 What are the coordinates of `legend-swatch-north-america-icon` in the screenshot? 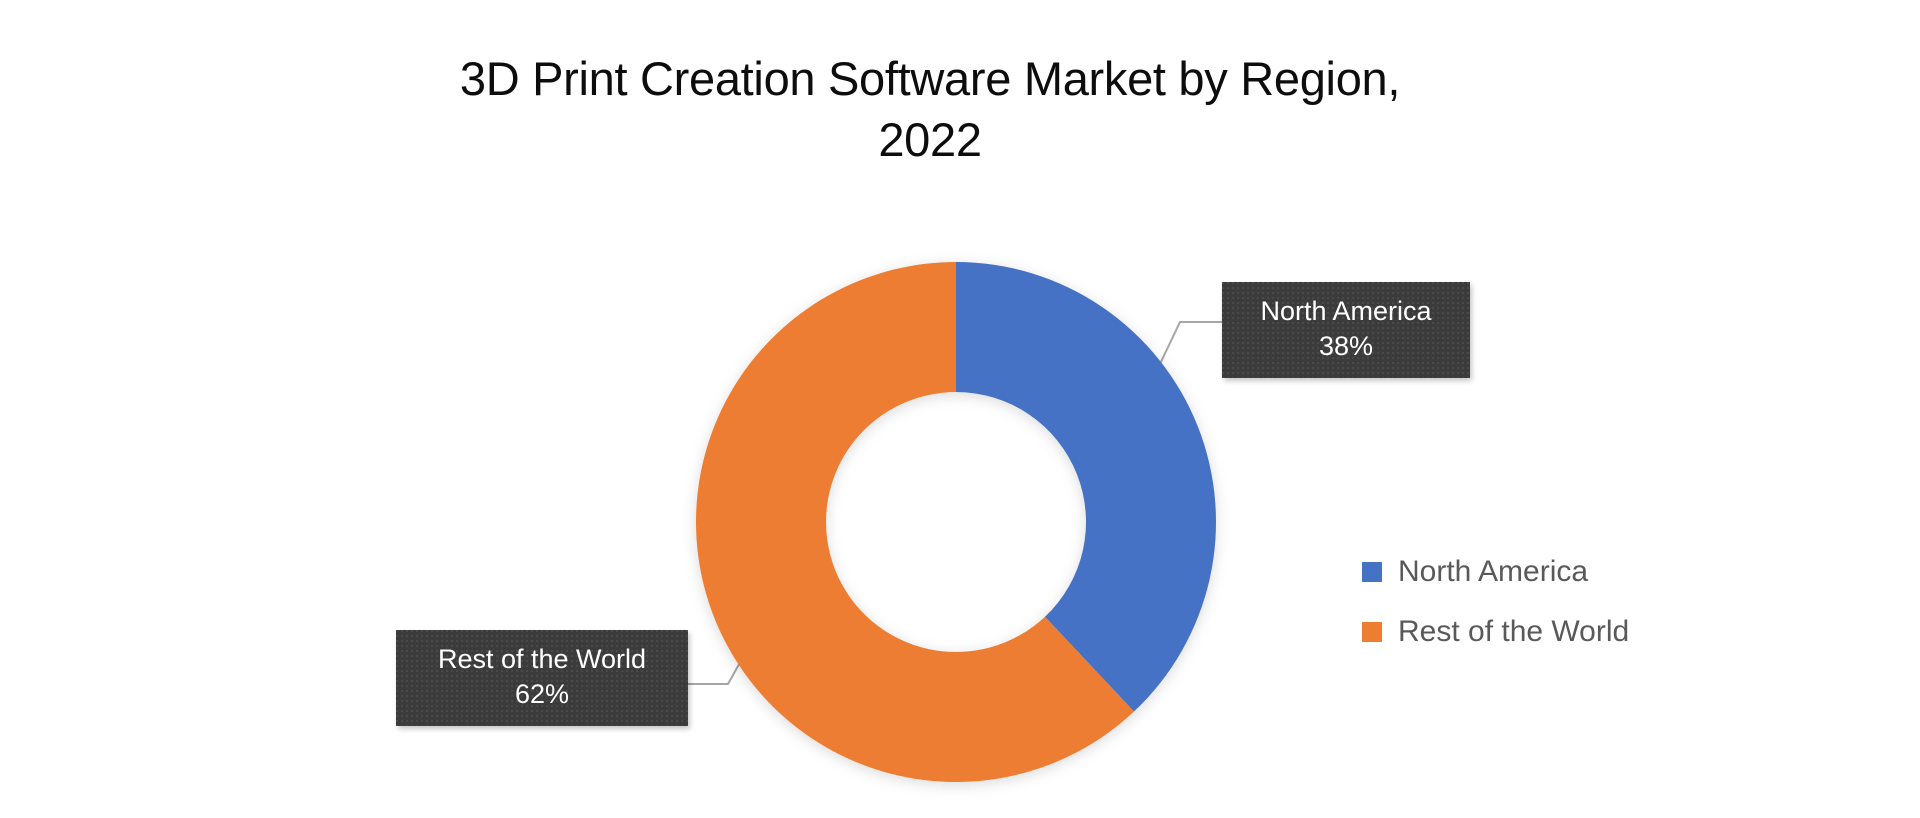 It's located at (1372, 572).